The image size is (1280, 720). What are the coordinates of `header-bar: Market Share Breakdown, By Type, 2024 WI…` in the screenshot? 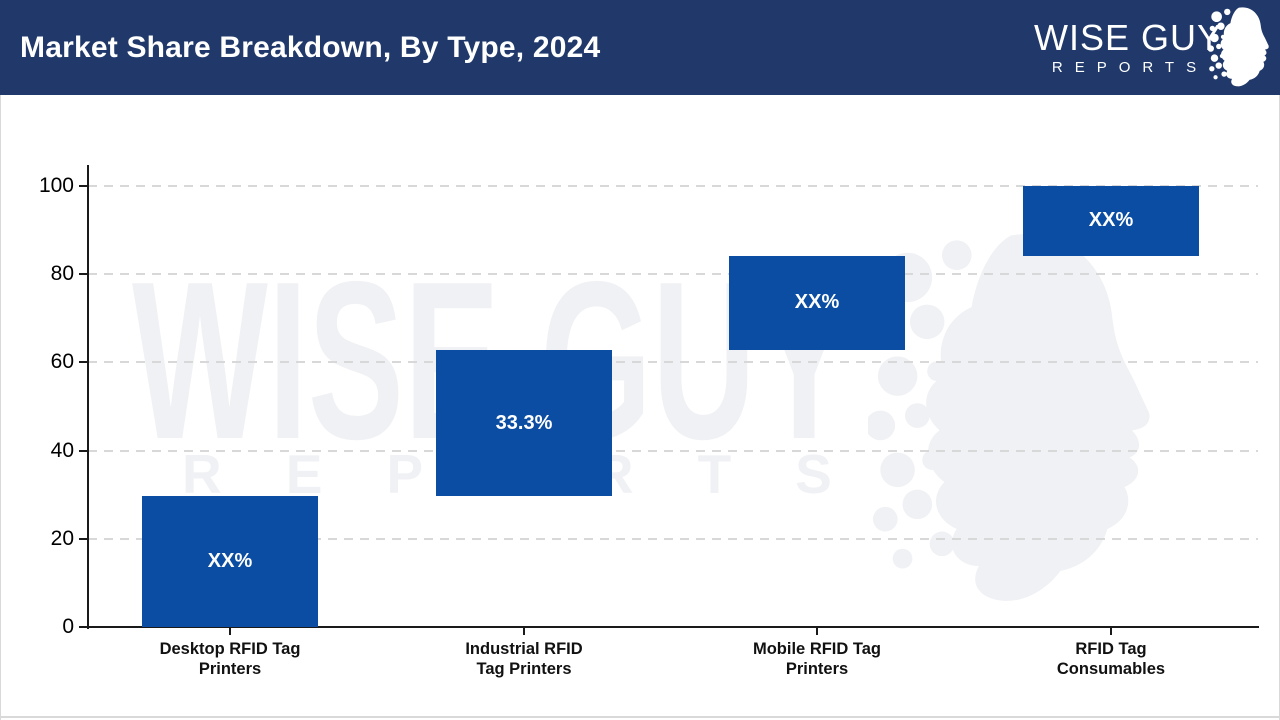 It's located at (640, 47).